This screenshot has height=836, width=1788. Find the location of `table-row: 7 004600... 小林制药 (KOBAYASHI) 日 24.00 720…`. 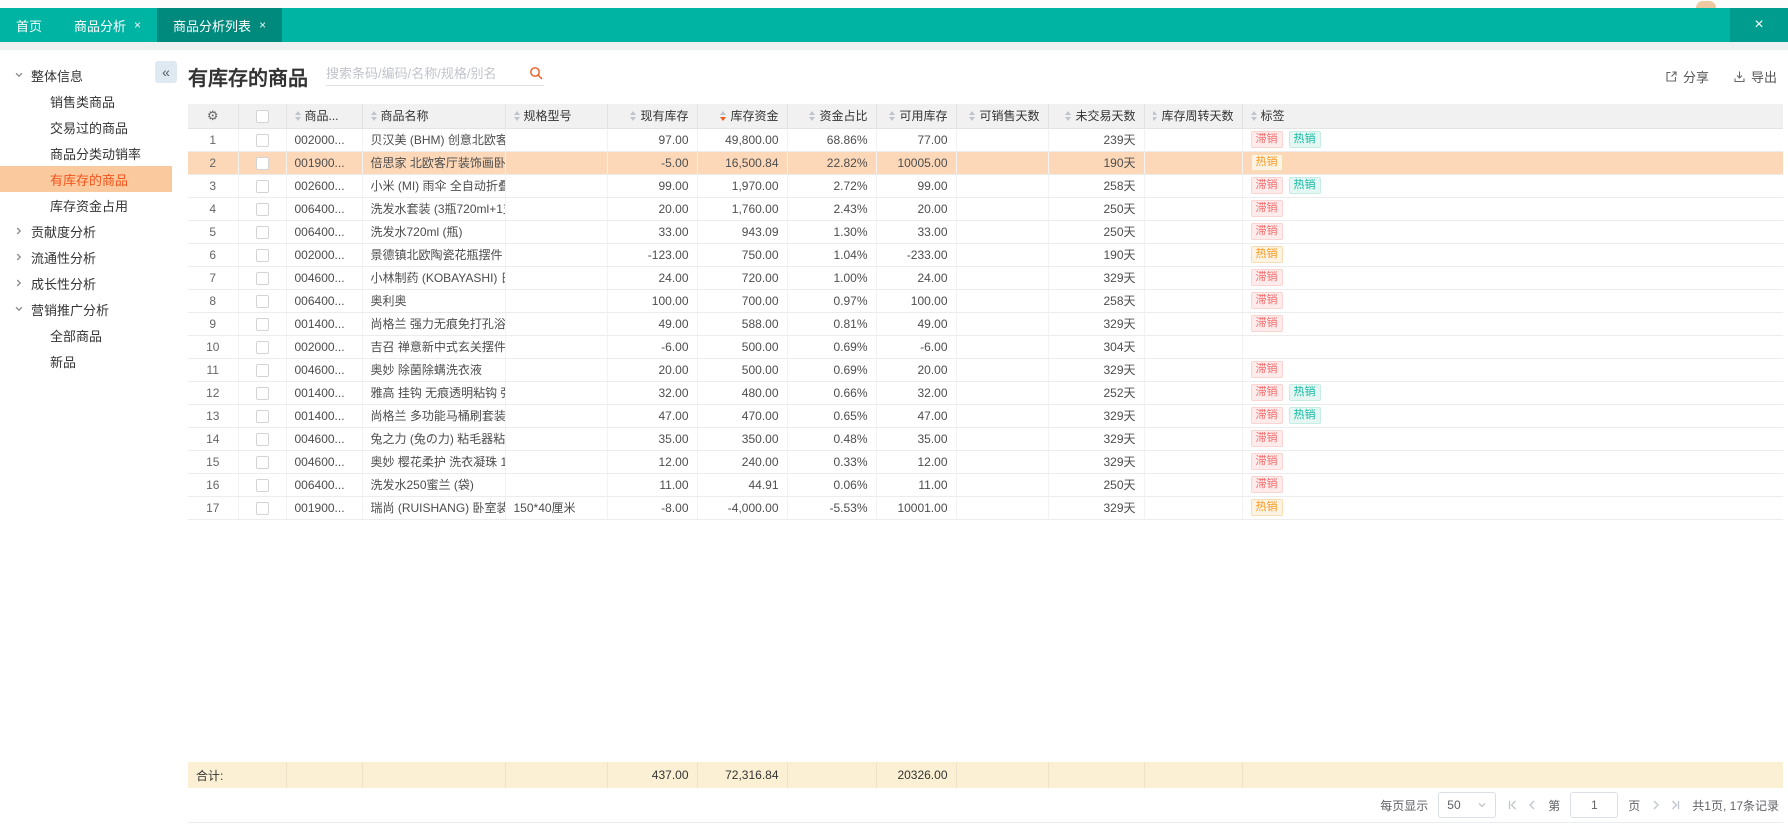

table-row: 7 004600... 小林制药 (KOBAYASHI) 日 24.00 720… is located at coordinates (985, 278).